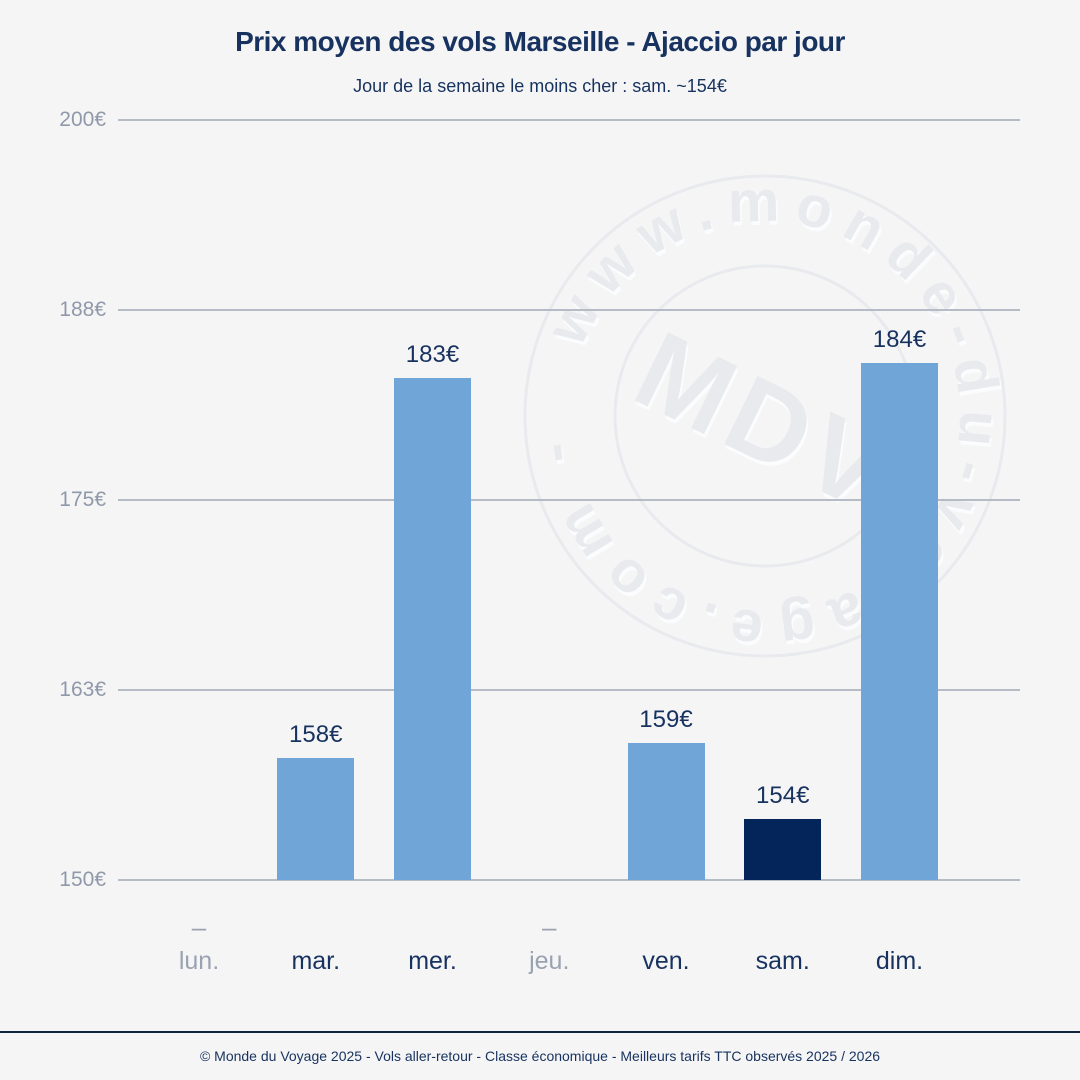 The height and width of the screenshot is (1080, 1080). What do you see at coordinates (82, 309) in the screenshot?
I see `y-axis-label: 188€` at bounding box center [82, 309].